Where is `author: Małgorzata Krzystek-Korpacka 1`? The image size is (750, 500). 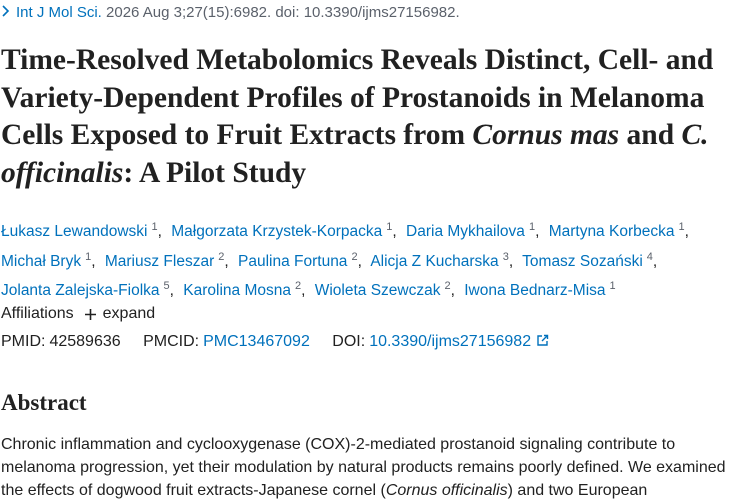 author: Małgorzata Krzystek-Korpacka 1 is located at coordinates (286, 231).